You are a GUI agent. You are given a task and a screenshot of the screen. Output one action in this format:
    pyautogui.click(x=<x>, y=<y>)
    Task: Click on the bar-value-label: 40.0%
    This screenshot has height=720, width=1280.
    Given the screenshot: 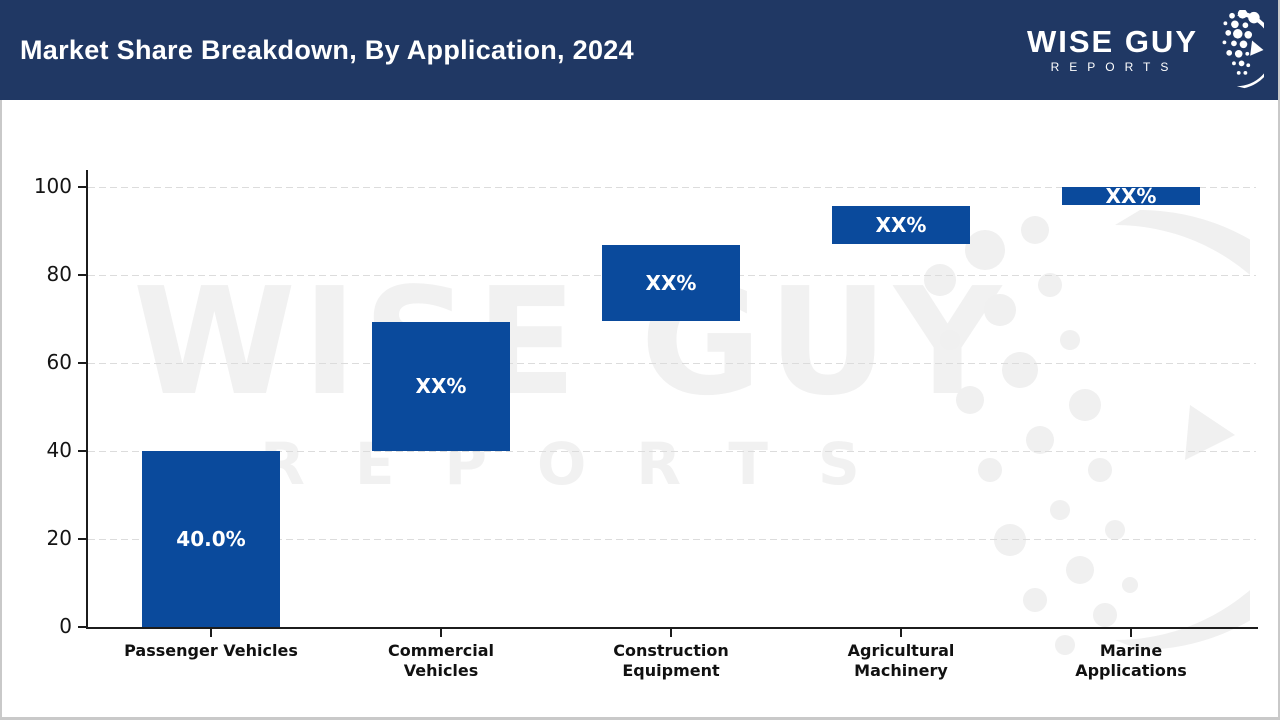 What is the action you would take?
    pyautogui.click(x=211, y=539)
    